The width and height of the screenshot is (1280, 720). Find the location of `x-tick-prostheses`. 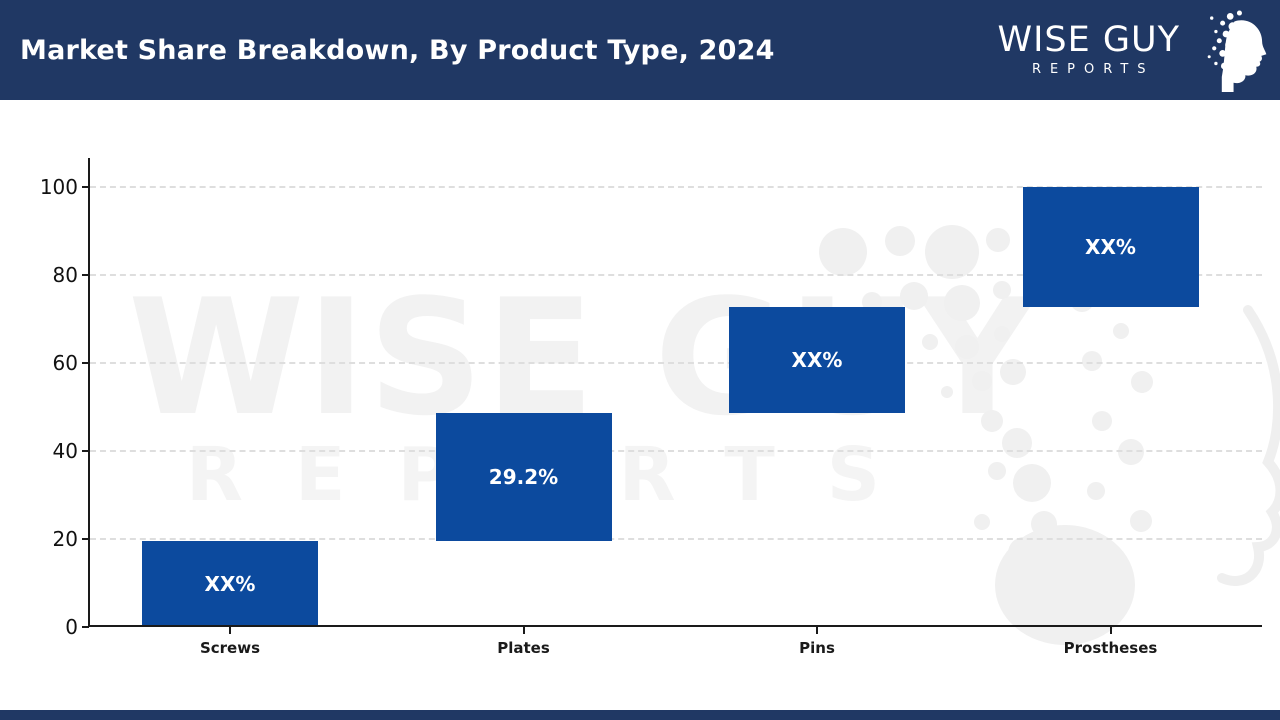

x-tick-prostheses is located at coordinates (1110, 630).